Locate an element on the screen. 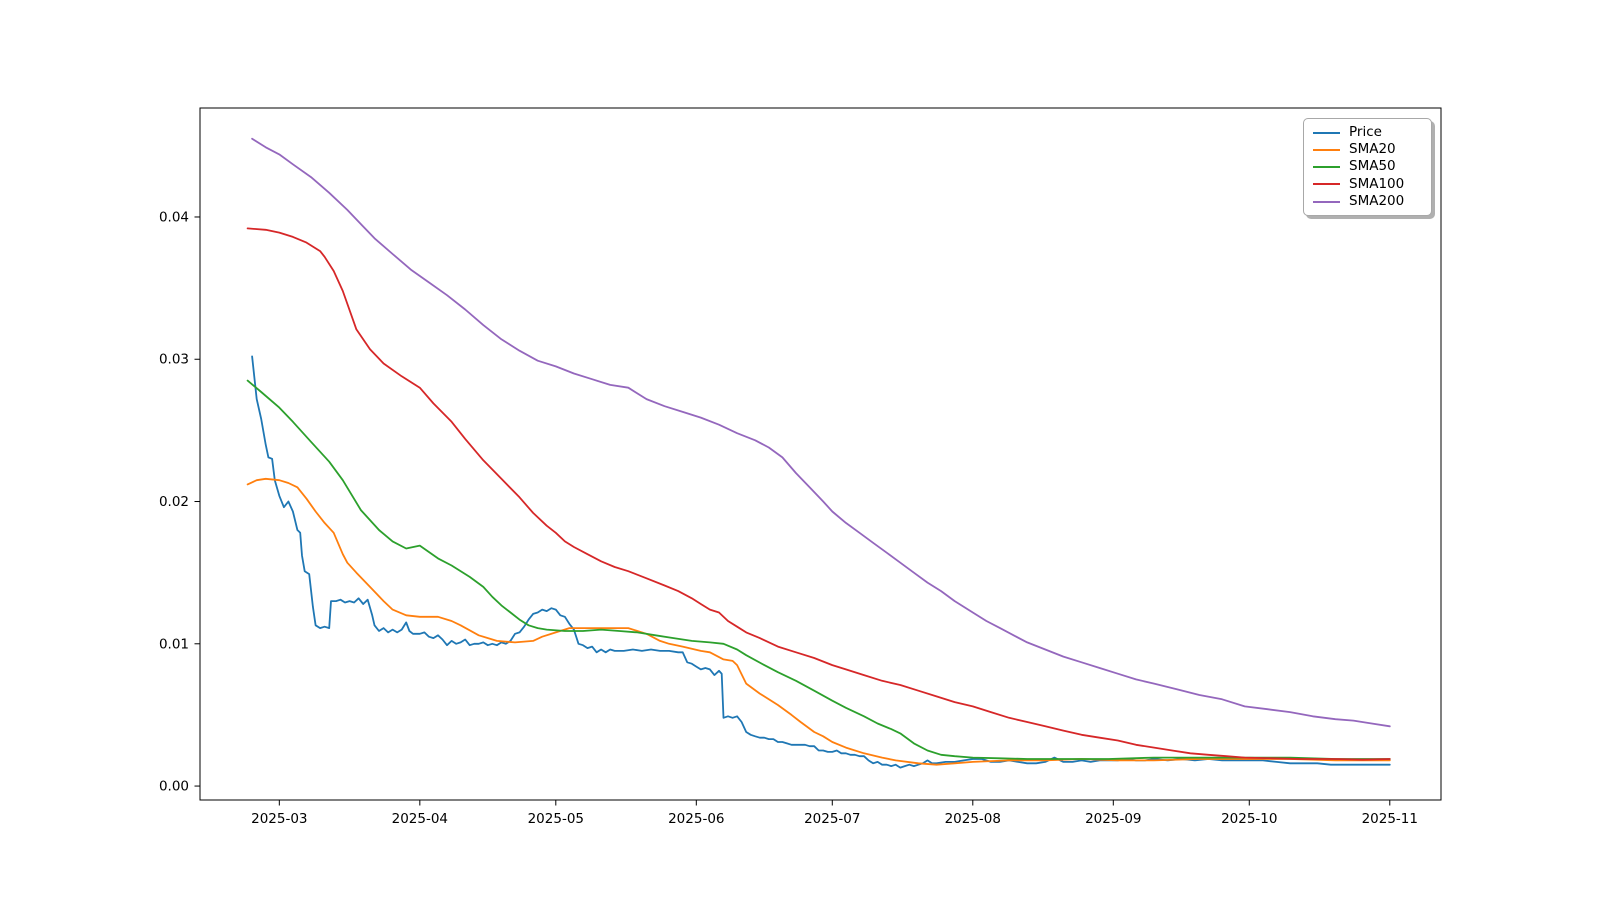  legend-item-price: Price is located at coordinates (1368, 132).